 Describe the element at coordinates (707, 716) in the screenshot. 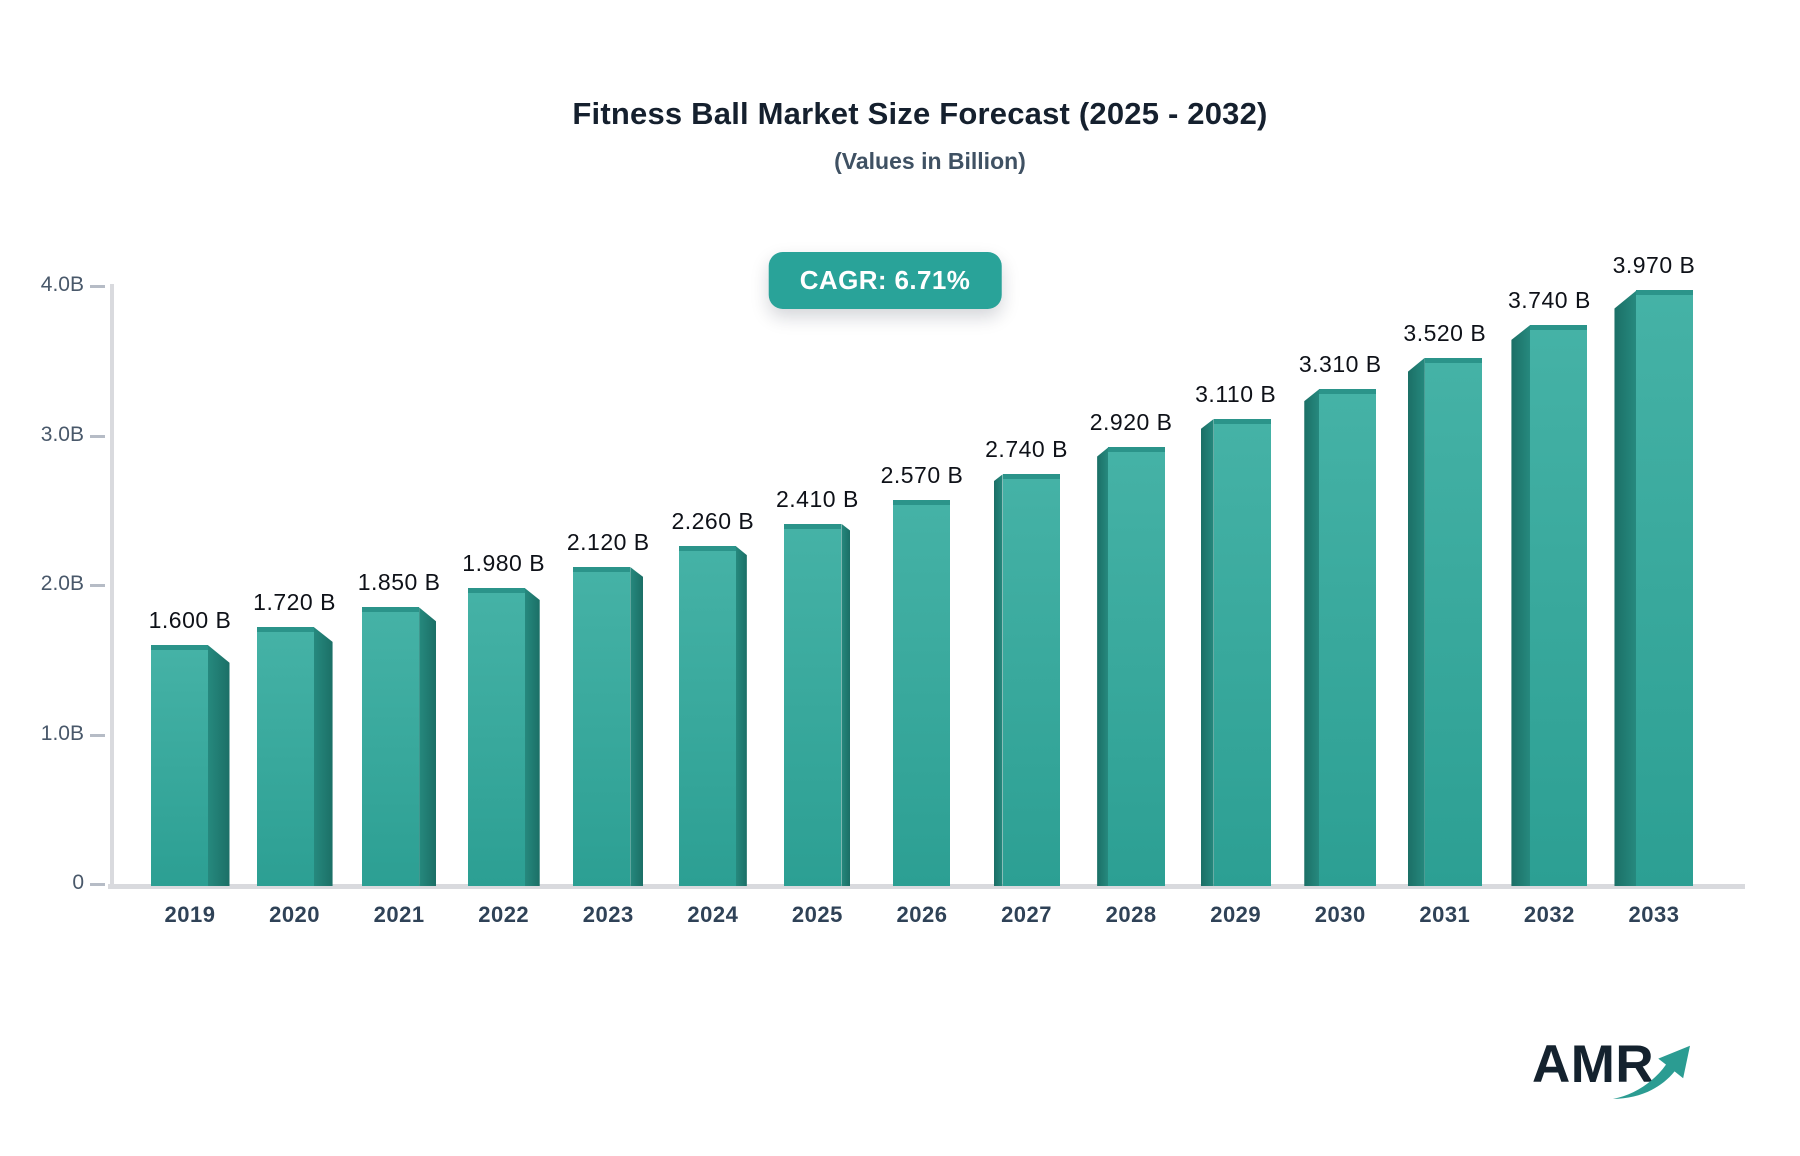

I see `bar-2024` at that location.